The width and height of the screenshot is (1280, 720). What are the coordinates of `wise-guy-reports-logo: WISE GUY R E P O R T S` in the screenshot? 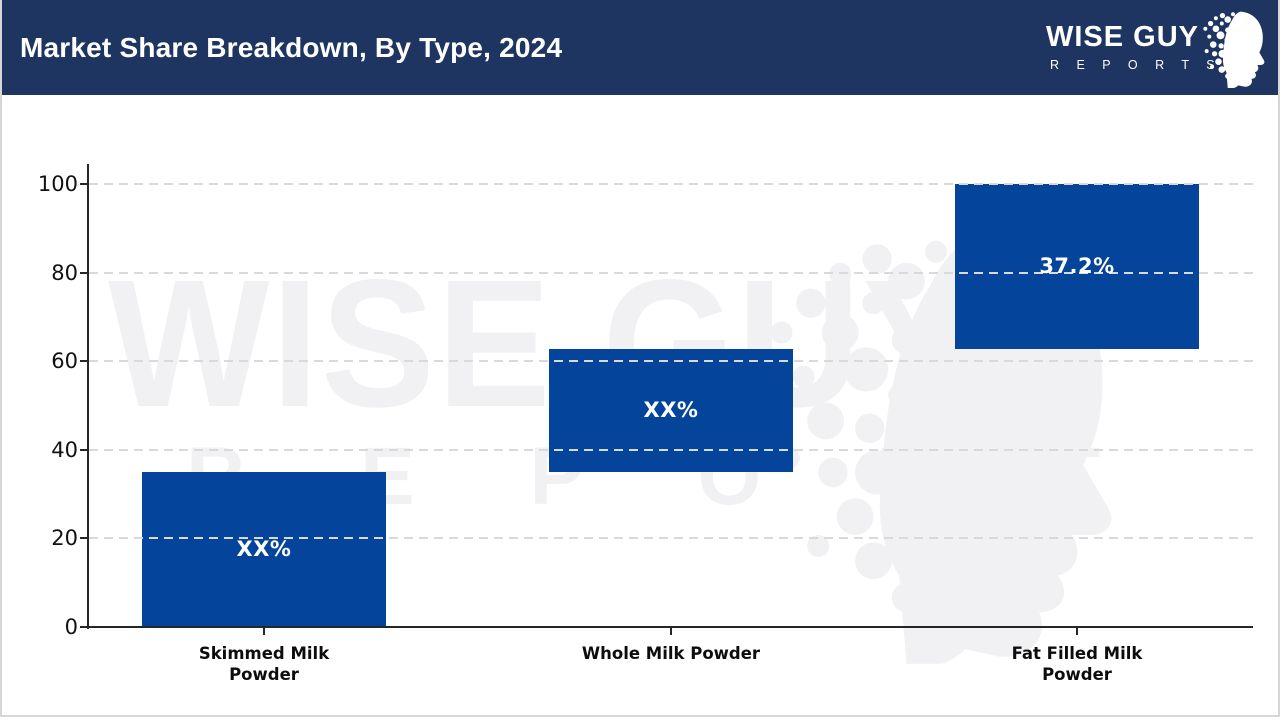 It's located at (1141, 48).